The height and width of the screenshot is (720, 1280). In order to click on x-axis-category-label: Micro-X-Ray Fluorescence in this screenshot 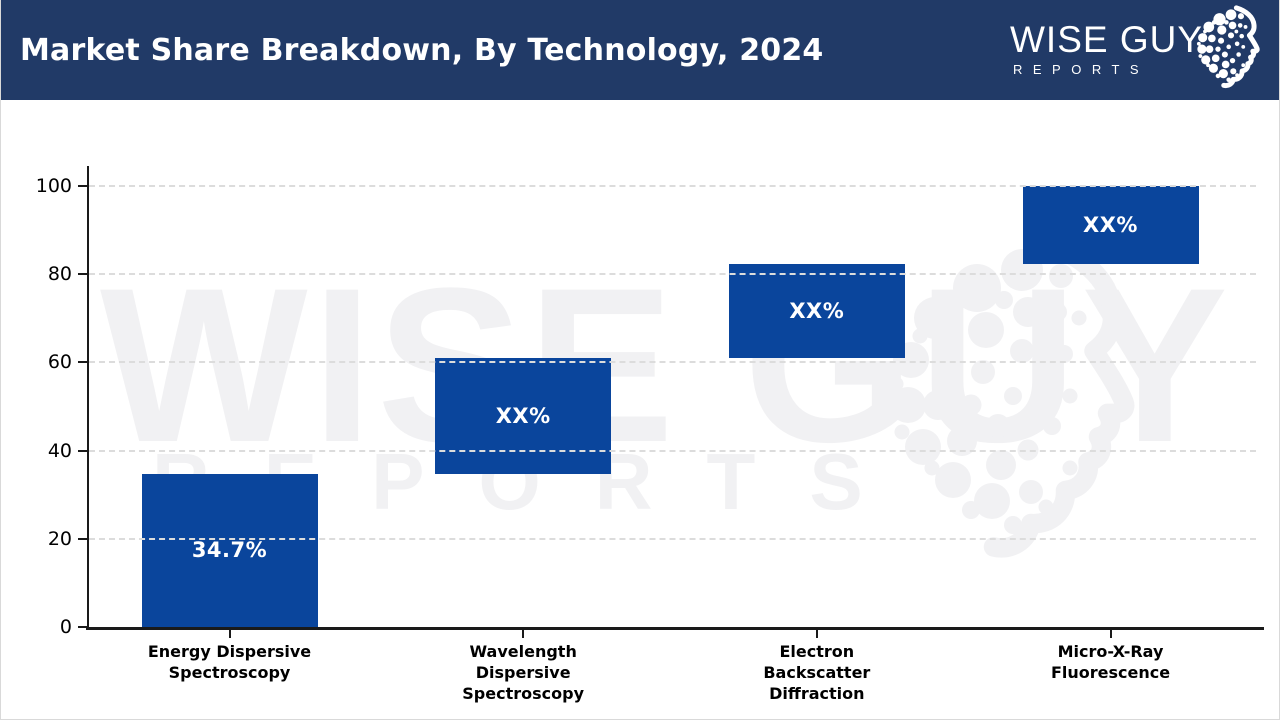, I will do `click(1110, 662)`.